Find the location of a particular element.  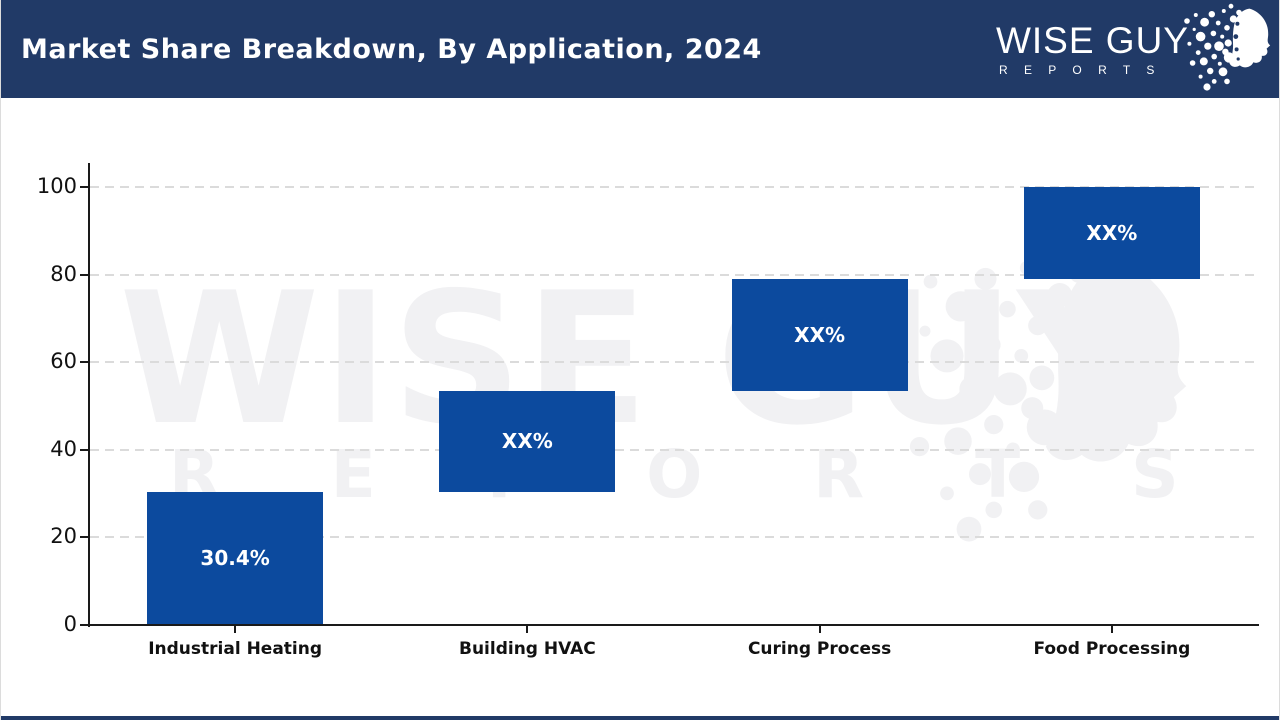

y-tick-label: 100 is located at coordinates (56, 186).